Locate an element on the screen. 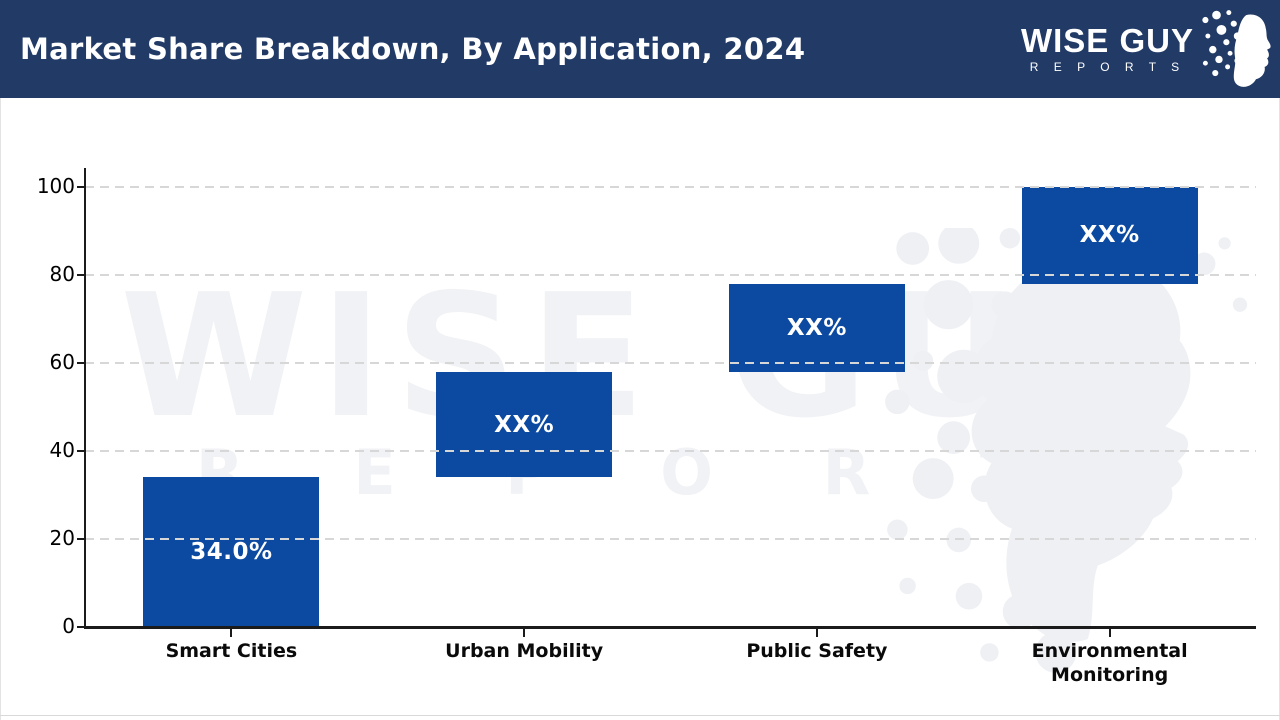 The width and height of the screenshot is (1280, 720). logo-wordmark-line2: R E P O R T S is located at coordinates (1107, 66).